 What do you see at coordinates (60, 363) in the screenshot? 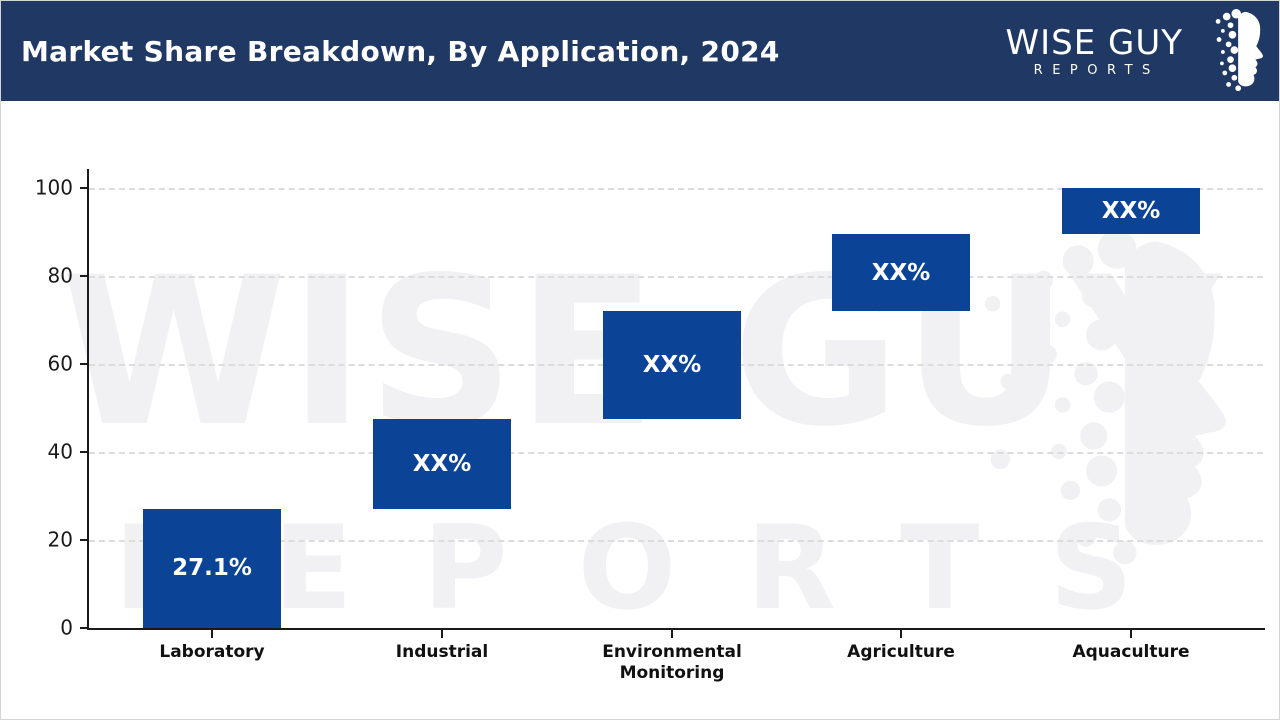
I see `y-tick-label-60: 60` at bounding box center [60, 363].